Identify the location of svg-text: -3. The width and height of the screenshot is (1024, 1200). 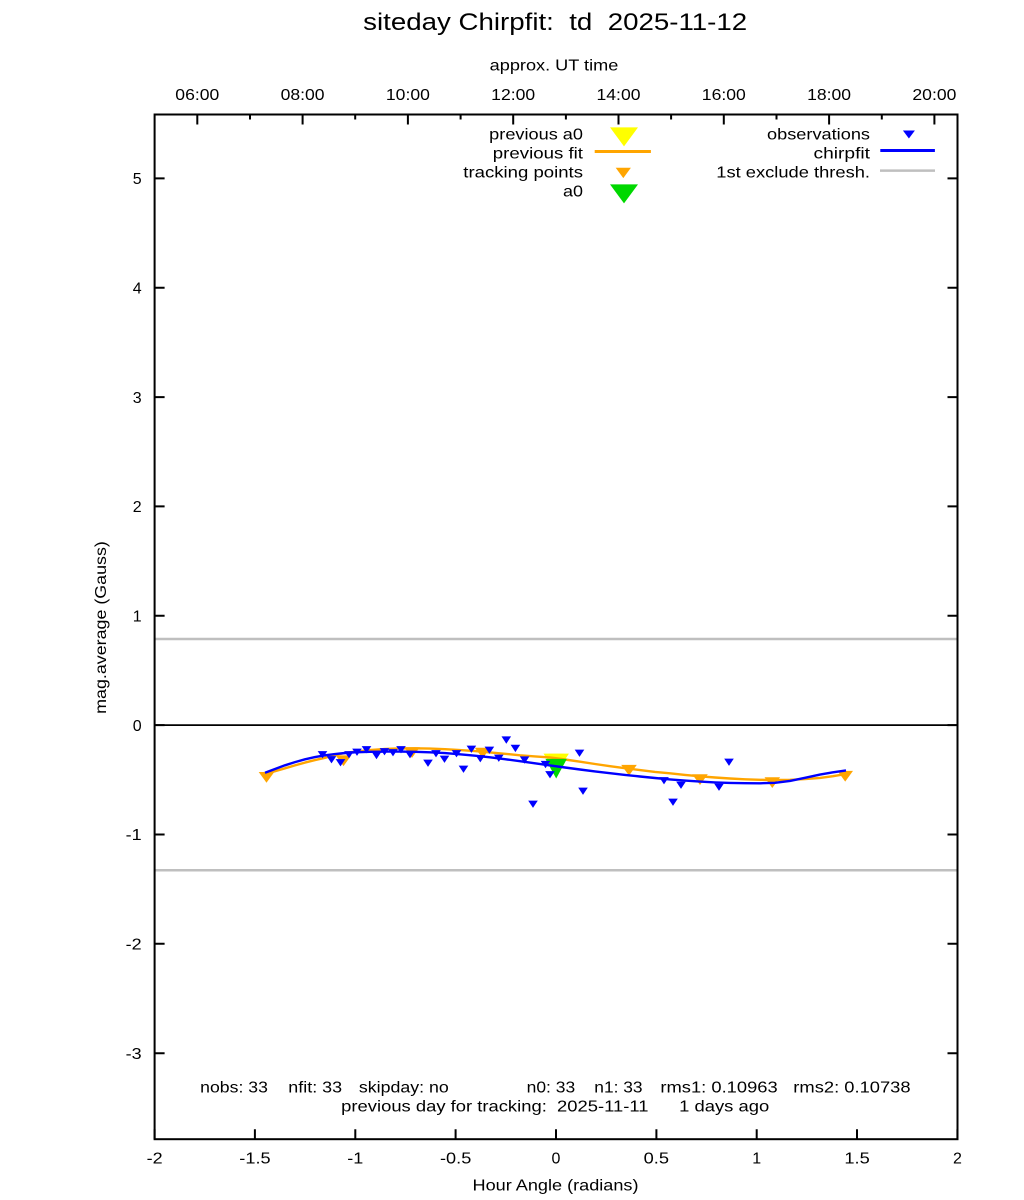
(134, 1054).